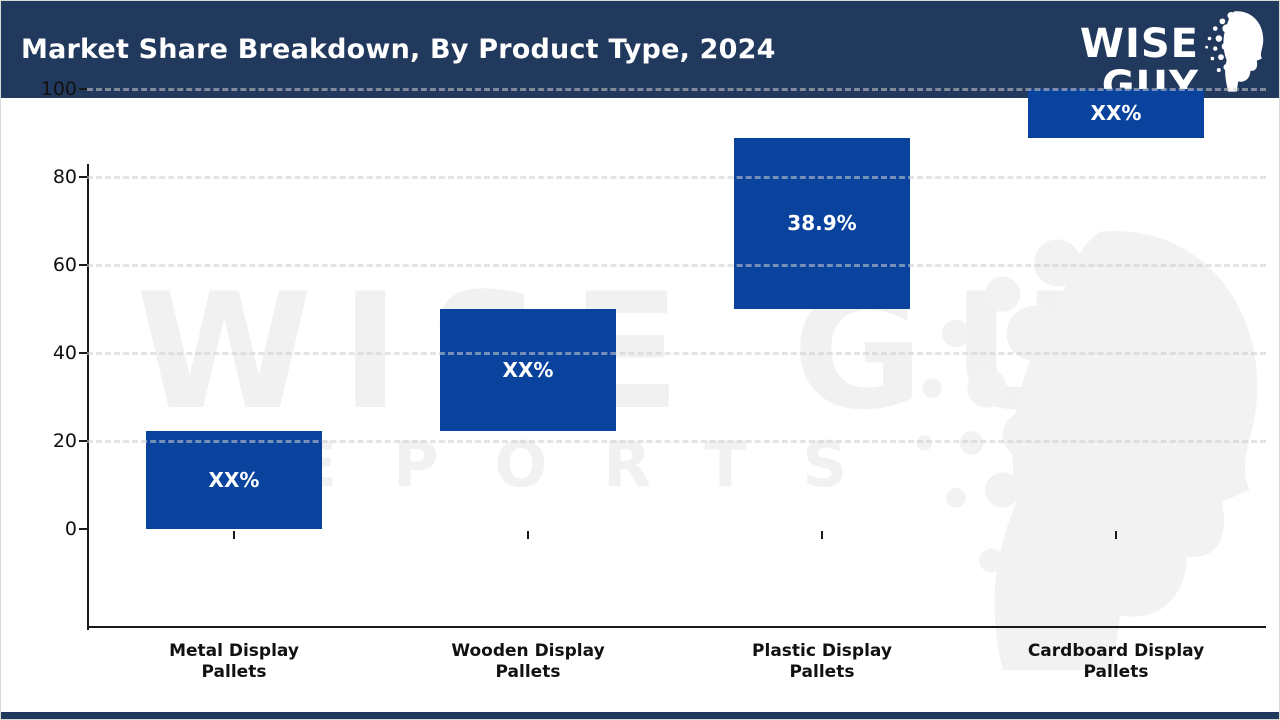 This screenshot has width=1280, height=720. What do you see at coordinates (822, 661) in the screenshot?
I see `x-category-label: Plastic Display Pallets` at bounding box center [822, 661].